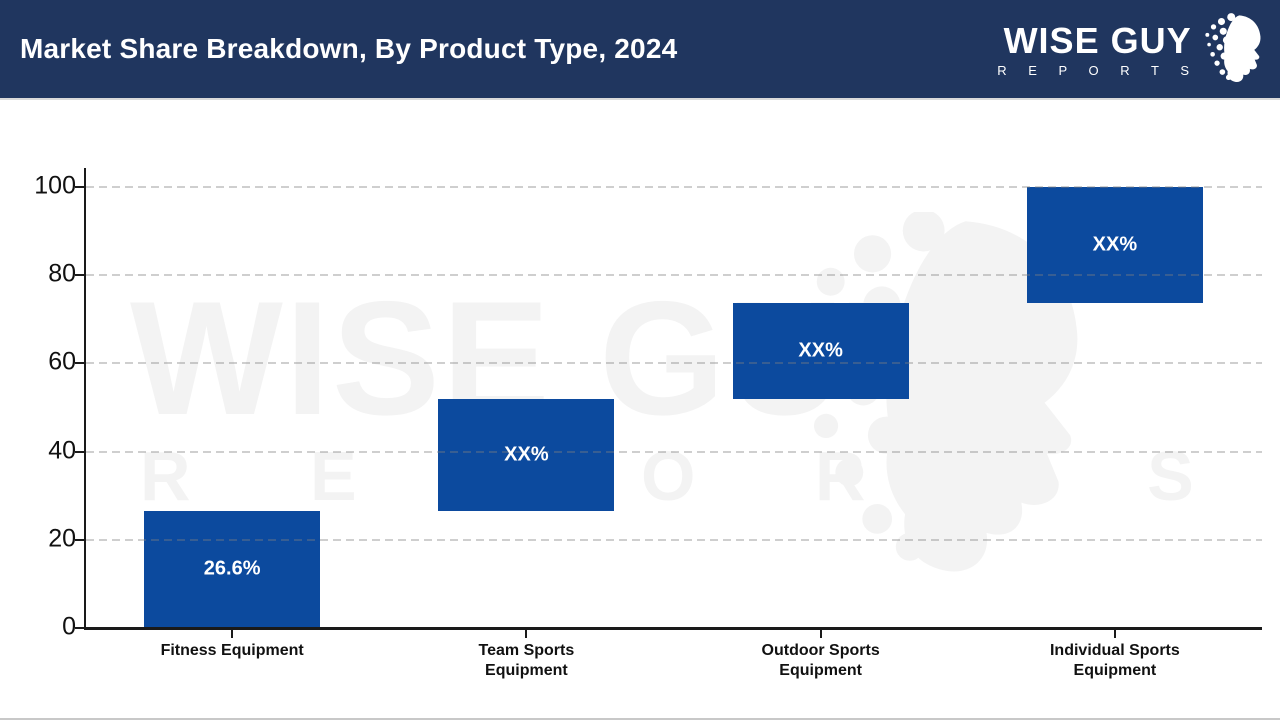 This screenshot has height=720, width=1280. I want to click on y-tick-label: 40, so click(62, 449).